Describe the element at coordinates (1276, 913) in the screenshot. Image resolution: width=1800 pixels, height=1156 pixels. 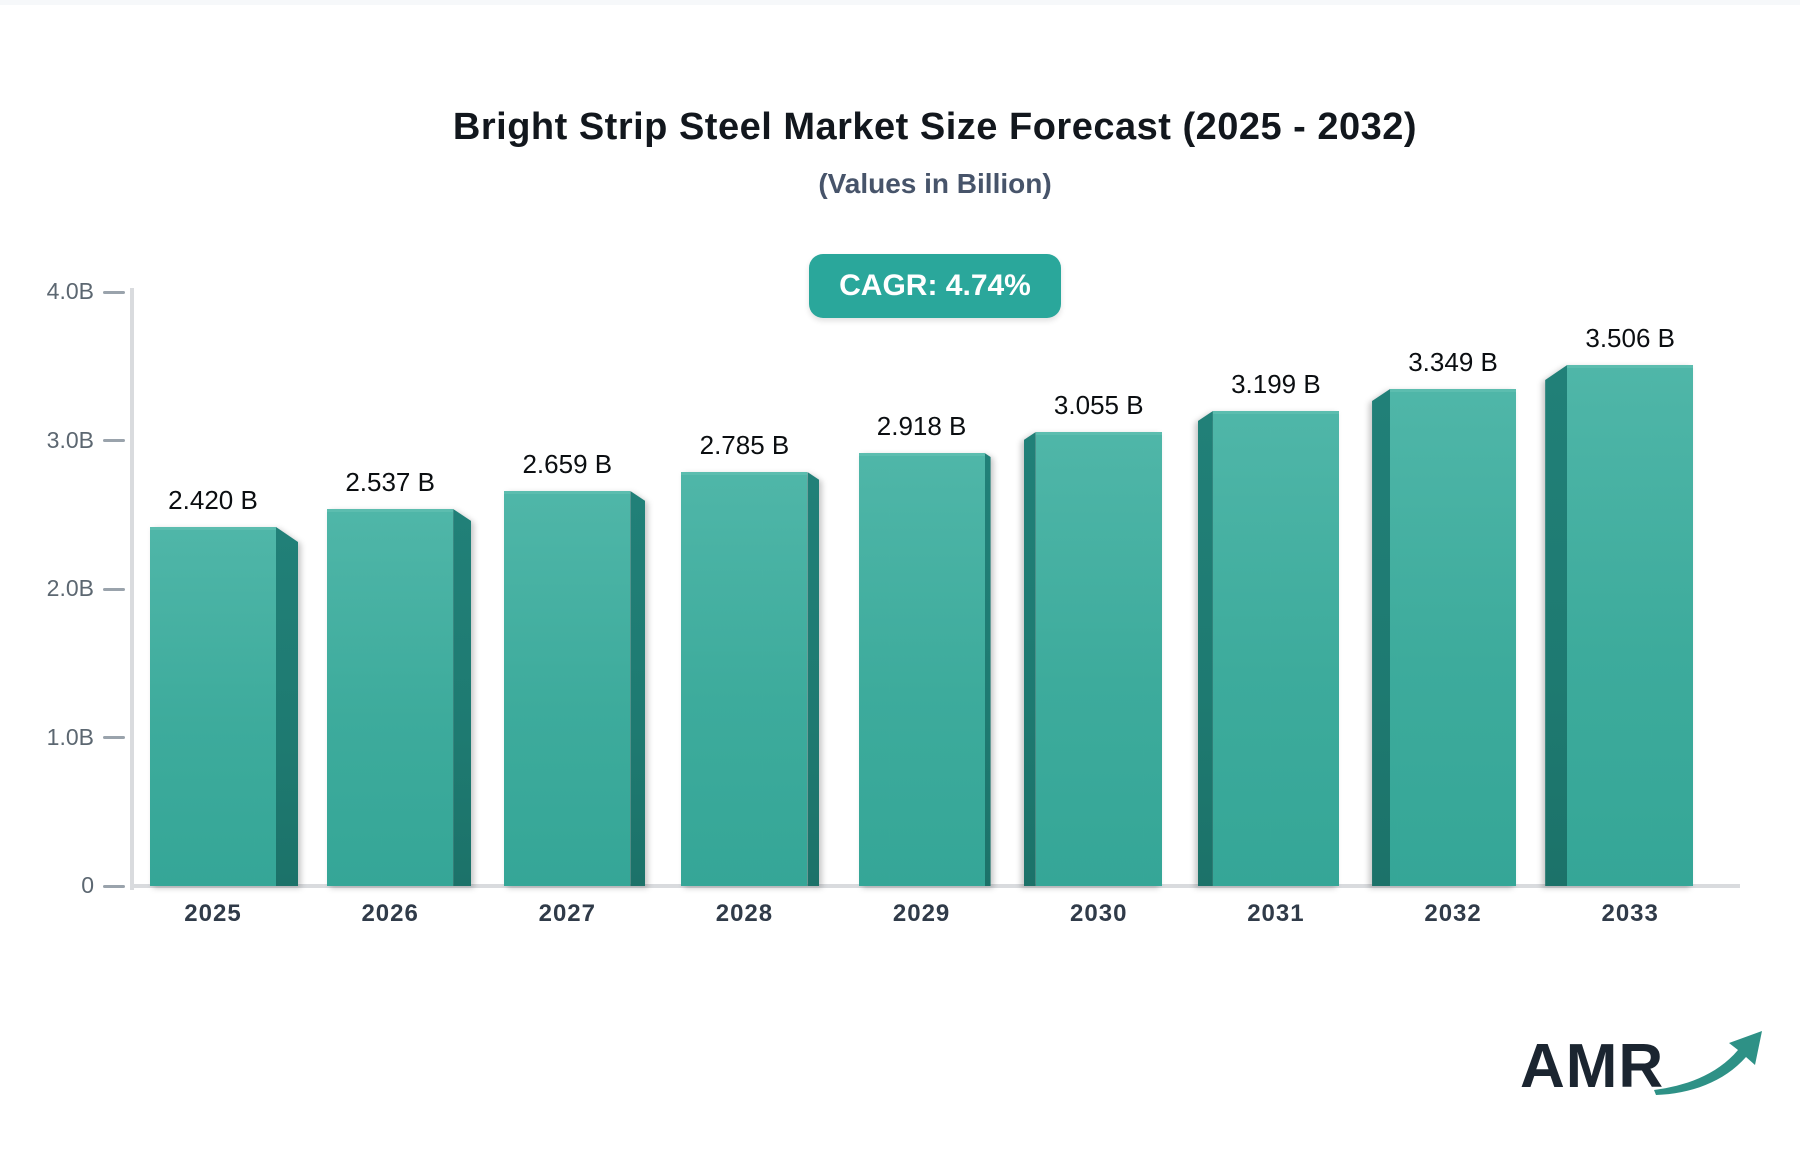
I see `x-axis-label: 2031` at that location.